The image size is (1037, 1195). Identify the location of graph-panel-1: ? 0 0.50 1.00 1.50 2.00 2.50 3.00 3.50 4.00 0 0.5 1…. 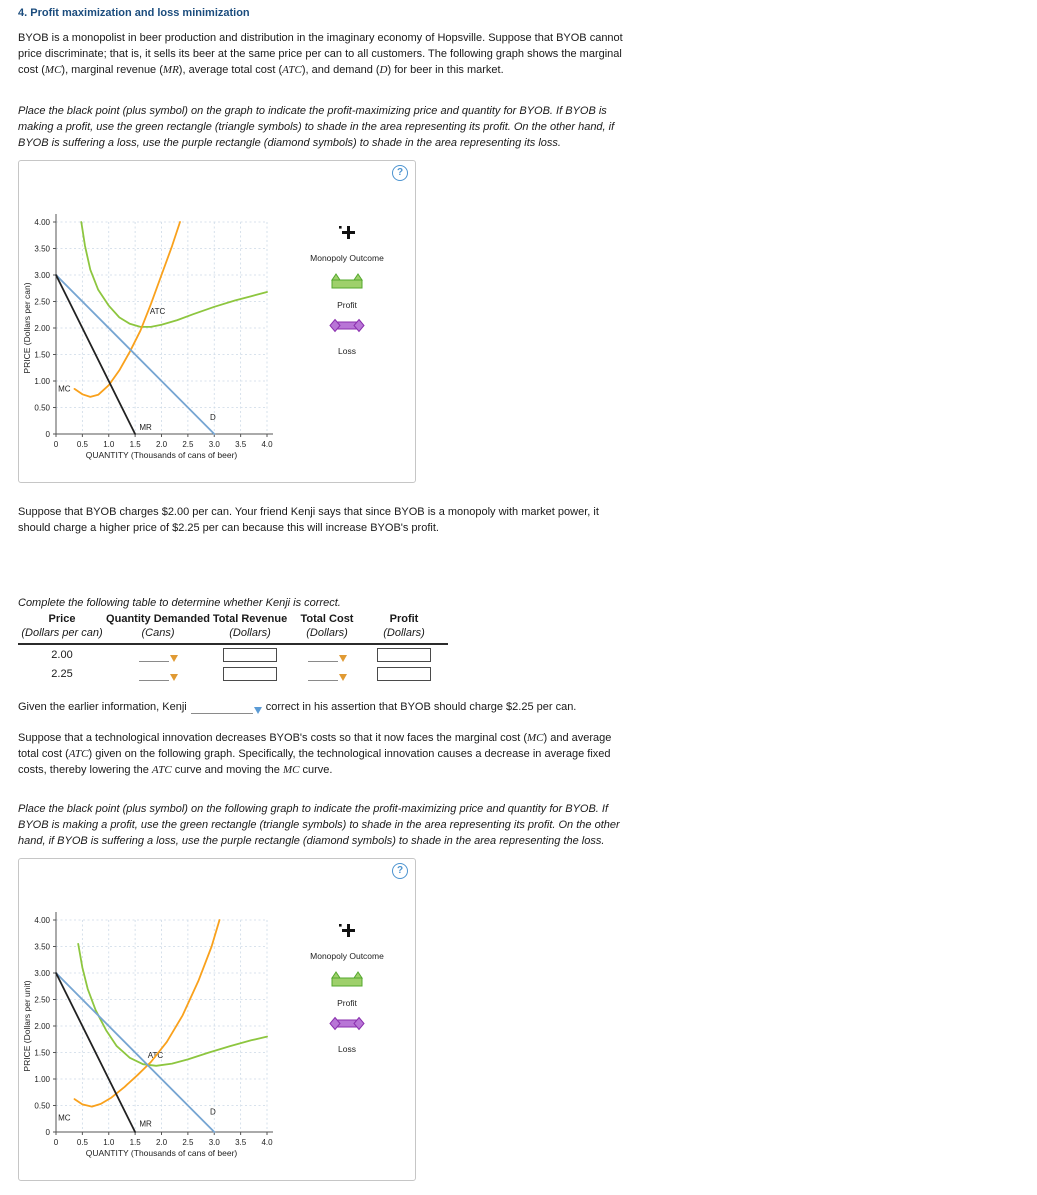
(217, 321).